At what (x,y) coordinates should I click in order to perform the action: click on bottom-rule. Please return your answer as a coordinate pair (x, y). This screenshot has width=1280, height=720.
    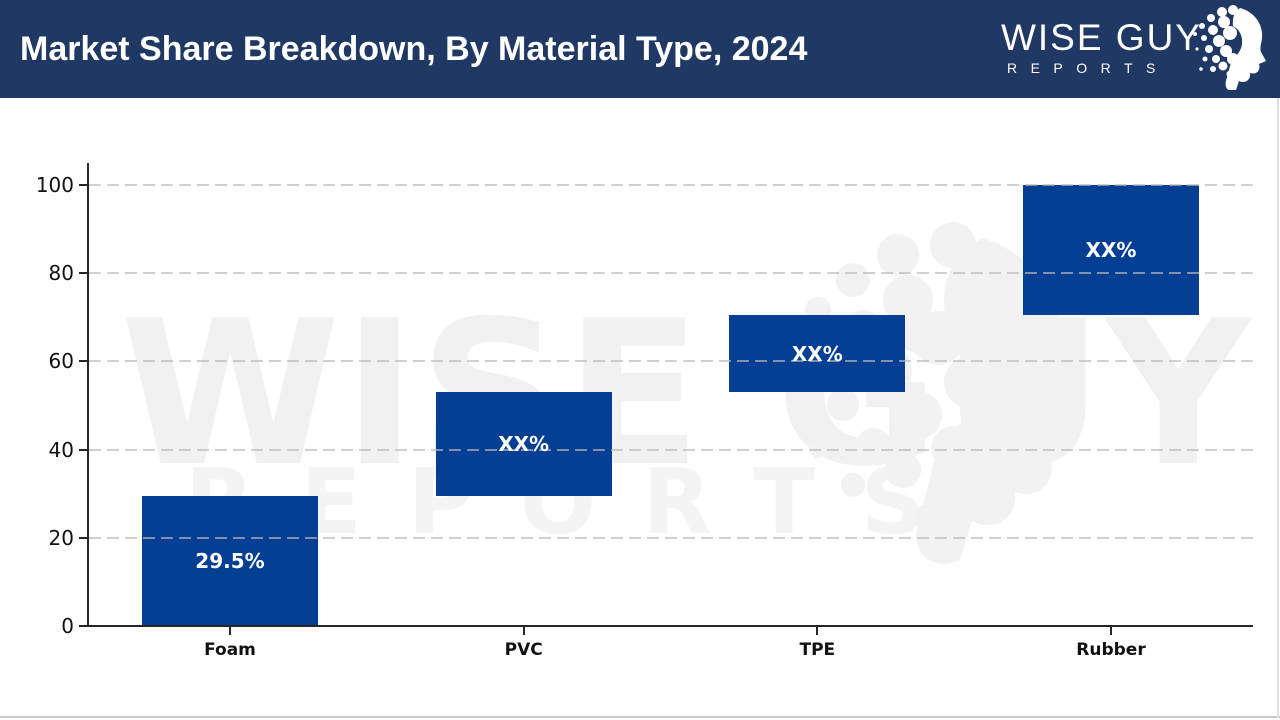
    Looking at the image, I should click on (640, 717).